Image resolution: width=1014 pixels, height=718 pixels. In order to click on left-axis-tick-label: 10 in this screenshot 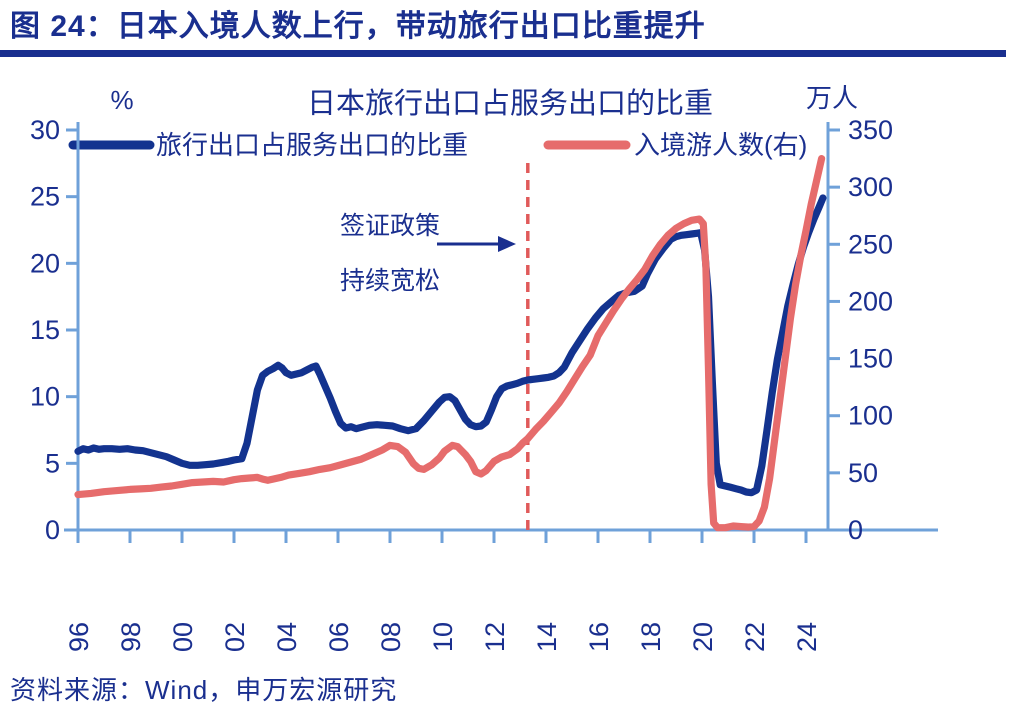, I will do `click(45, 397)`.